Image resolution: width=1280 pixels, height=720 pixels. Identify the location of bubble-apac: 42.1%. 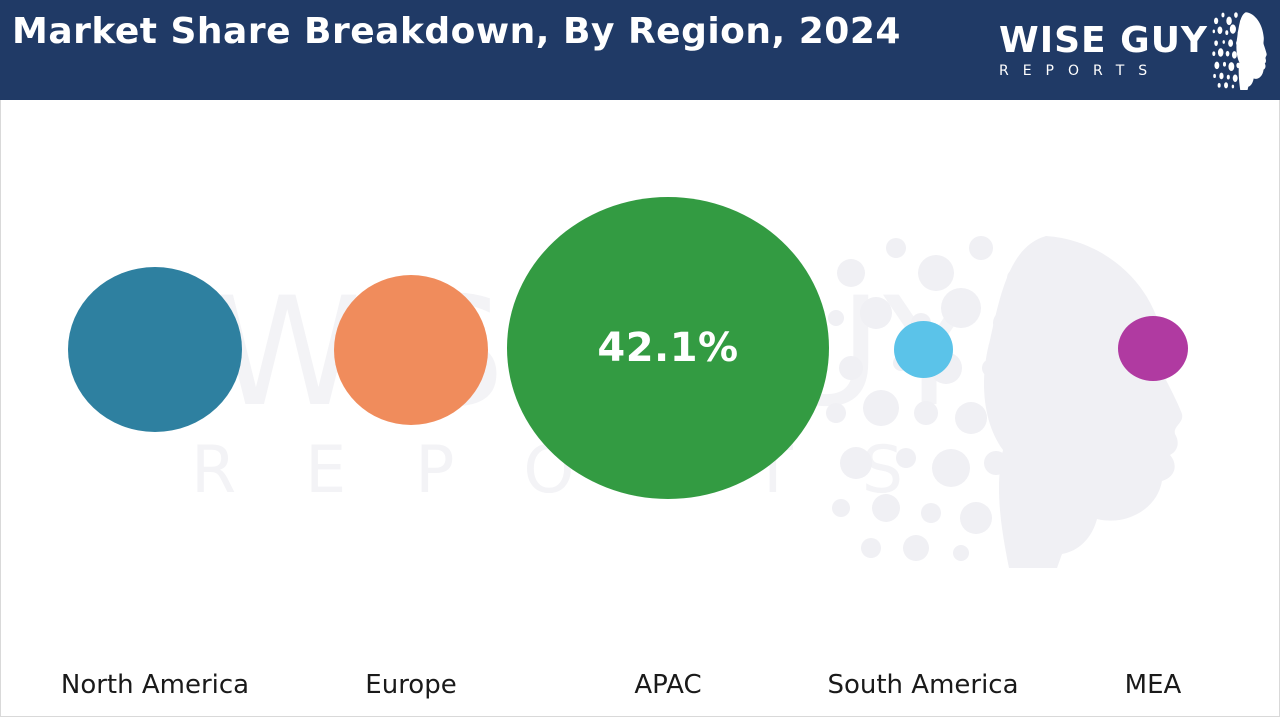
(668, 348).